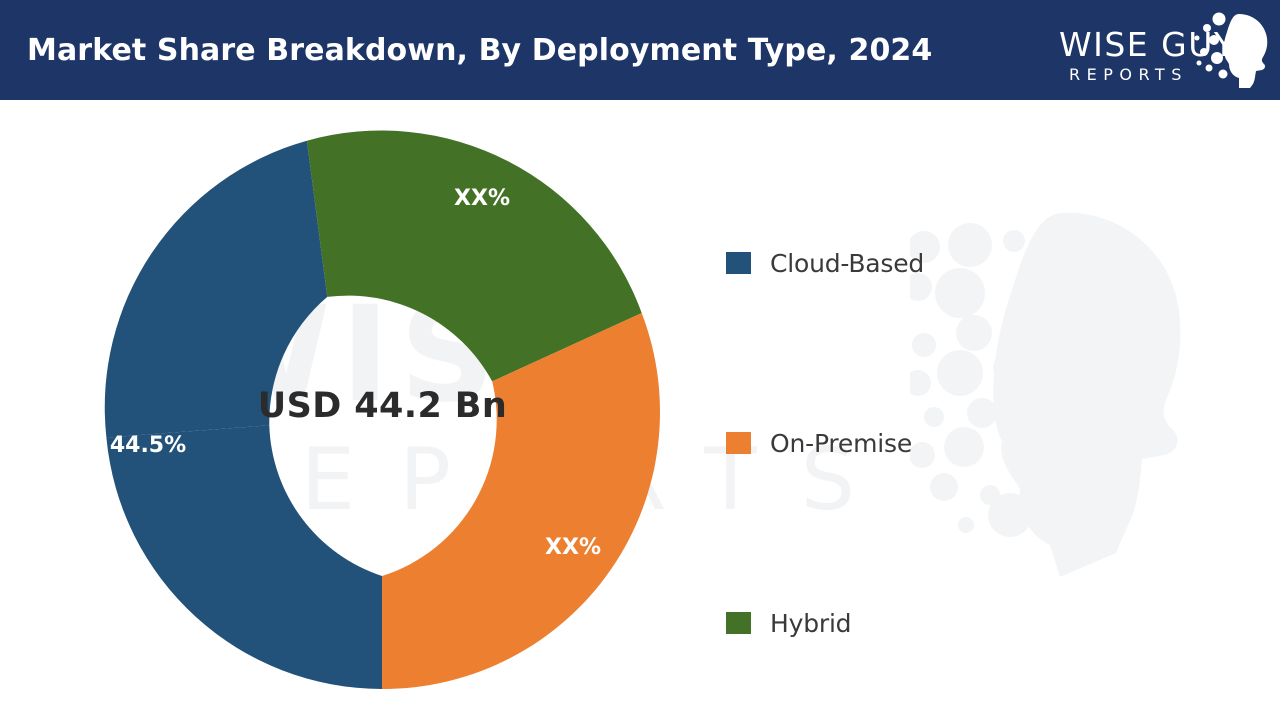 This screenshot has width=1280, height=720. Describe the element at coordinates (382, 406) in the screenshot. I see `donut-center-label: USD 44.2 Bn` at that location.